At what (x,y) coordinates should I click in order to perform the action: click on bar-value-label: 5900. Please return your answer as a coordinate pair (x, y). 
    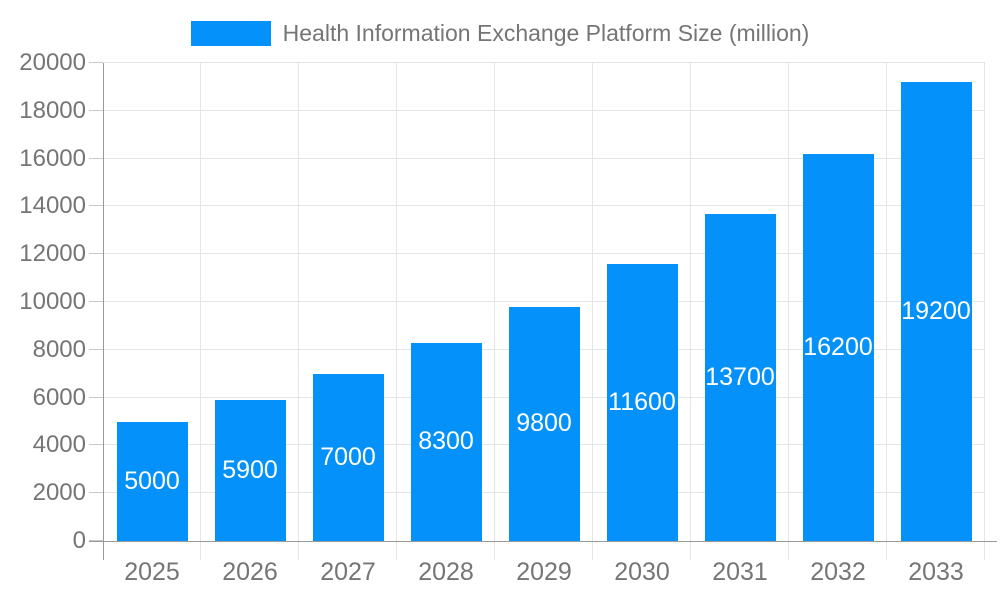
    Looking at the image, I should click on (250, 469).